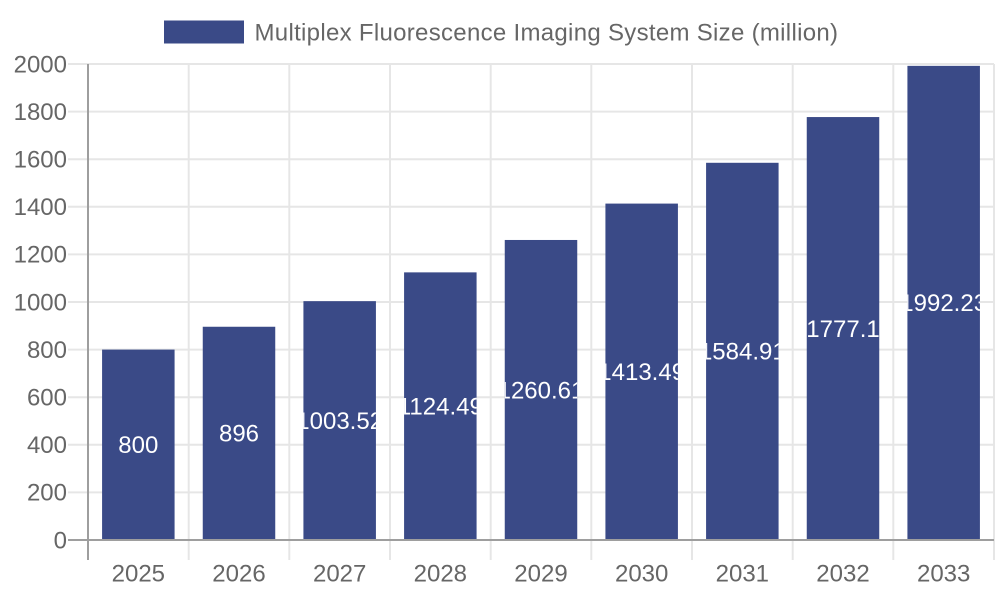 The width and height of the screenshot is (1000, 605). What do you see at coordinates (239, 434) in the screenshot?
I see `svg-text: 896` at bounding box center [239, 434].